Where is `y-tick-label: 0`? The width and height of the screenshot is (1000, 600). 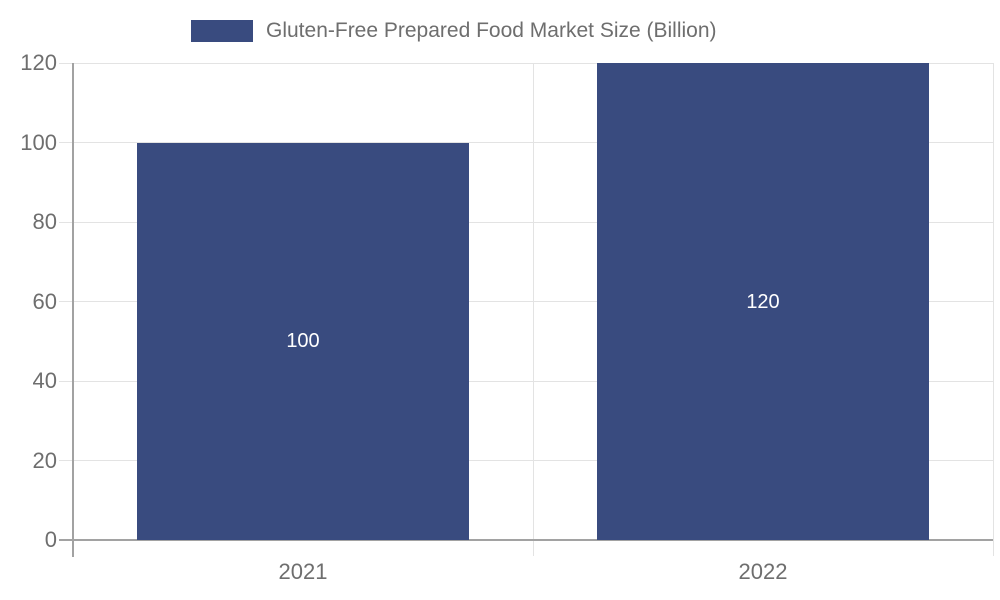
y-tick-label: 0 is located at coordinates (50, 539).